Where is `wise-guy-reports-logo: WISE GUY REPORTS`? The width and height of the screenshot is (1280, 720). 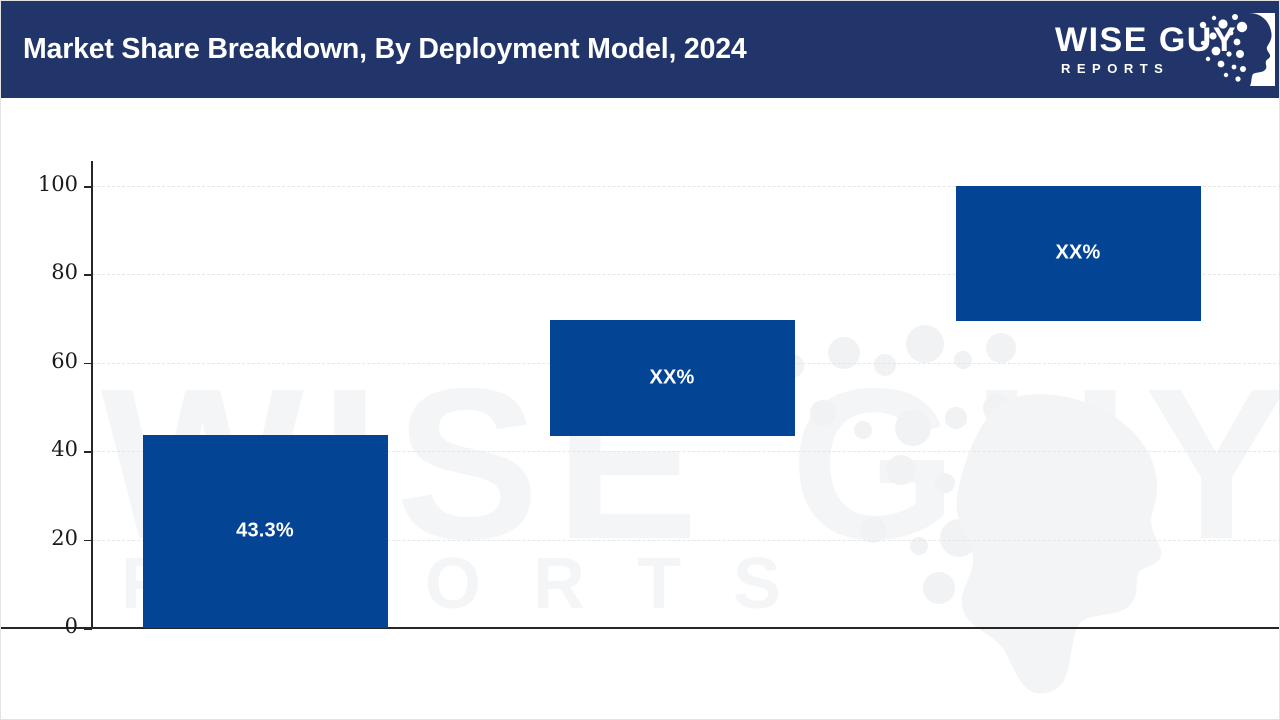 wise-guy-reports-logo: WISE GUY REPORTS is located at coordinates (1165, 49).